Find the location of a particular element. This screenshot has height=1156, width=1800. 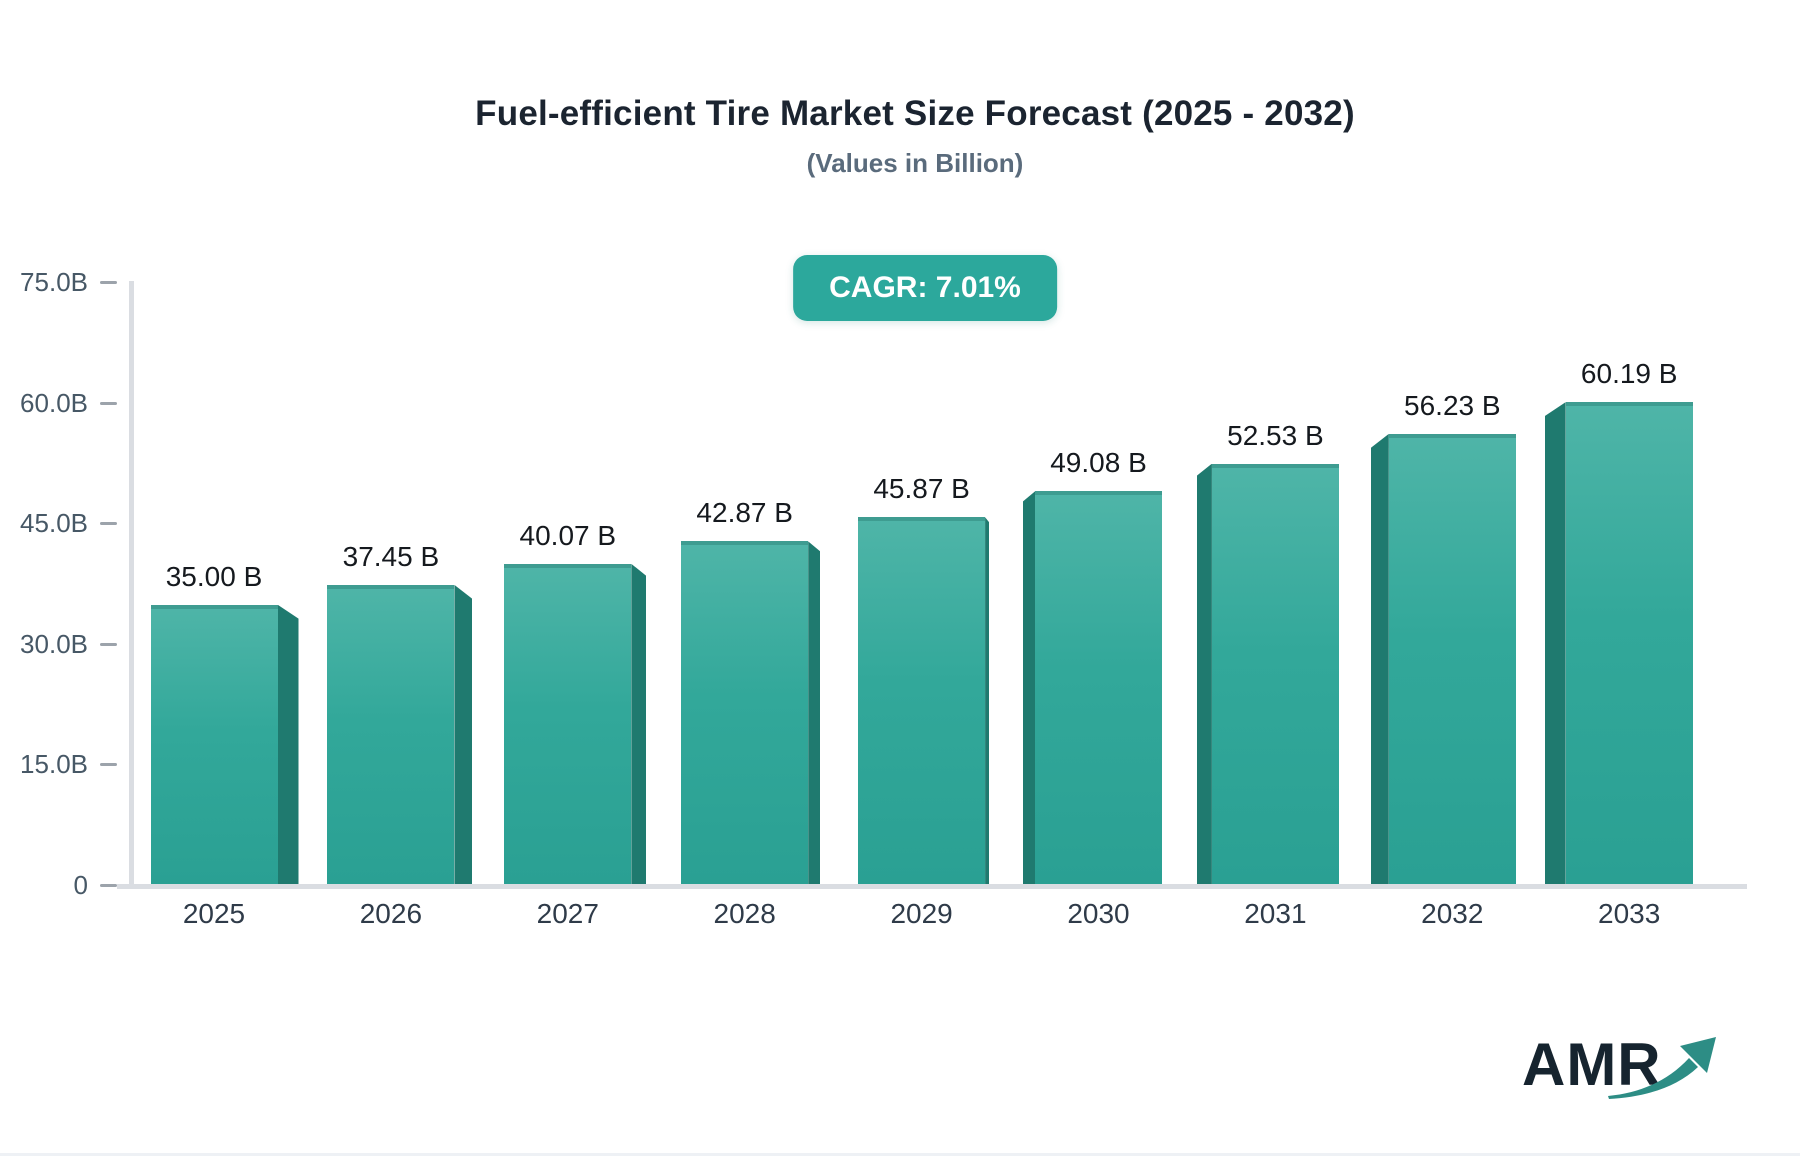

x-axis-label: 2030 is located at coordinates (1098, 913).